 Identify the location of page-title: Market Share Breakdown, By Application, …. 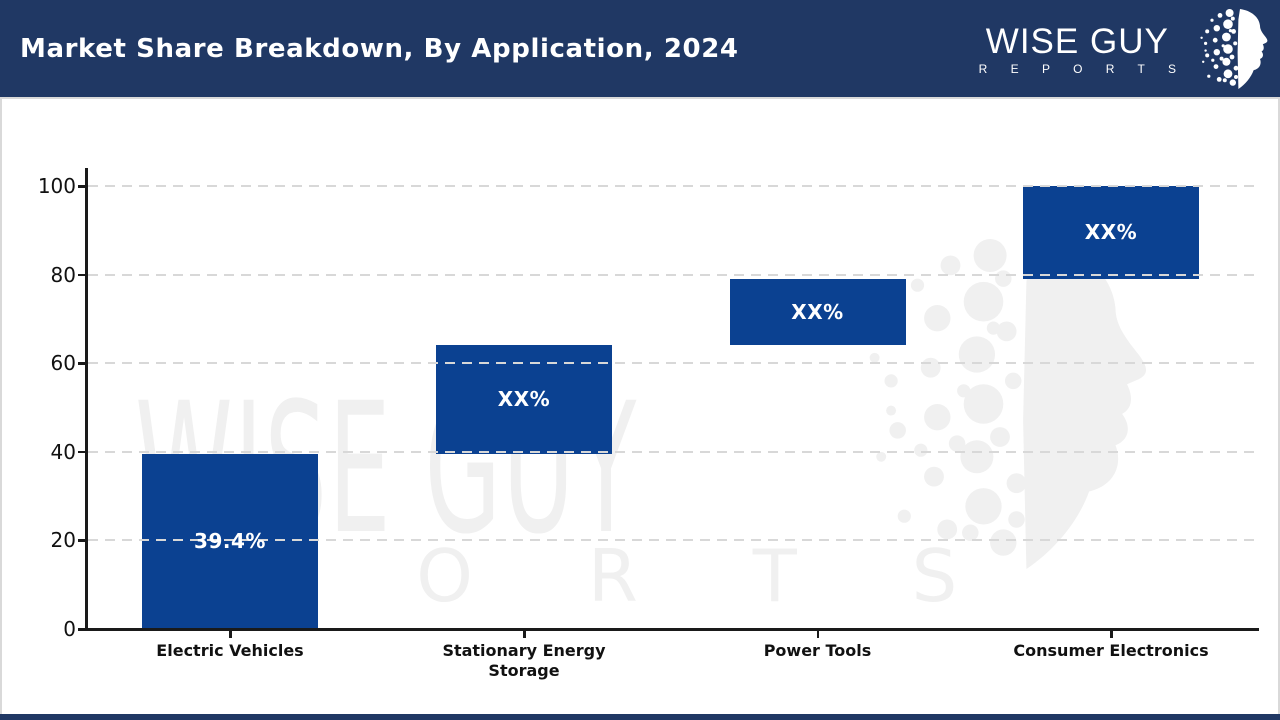
(379, 48).